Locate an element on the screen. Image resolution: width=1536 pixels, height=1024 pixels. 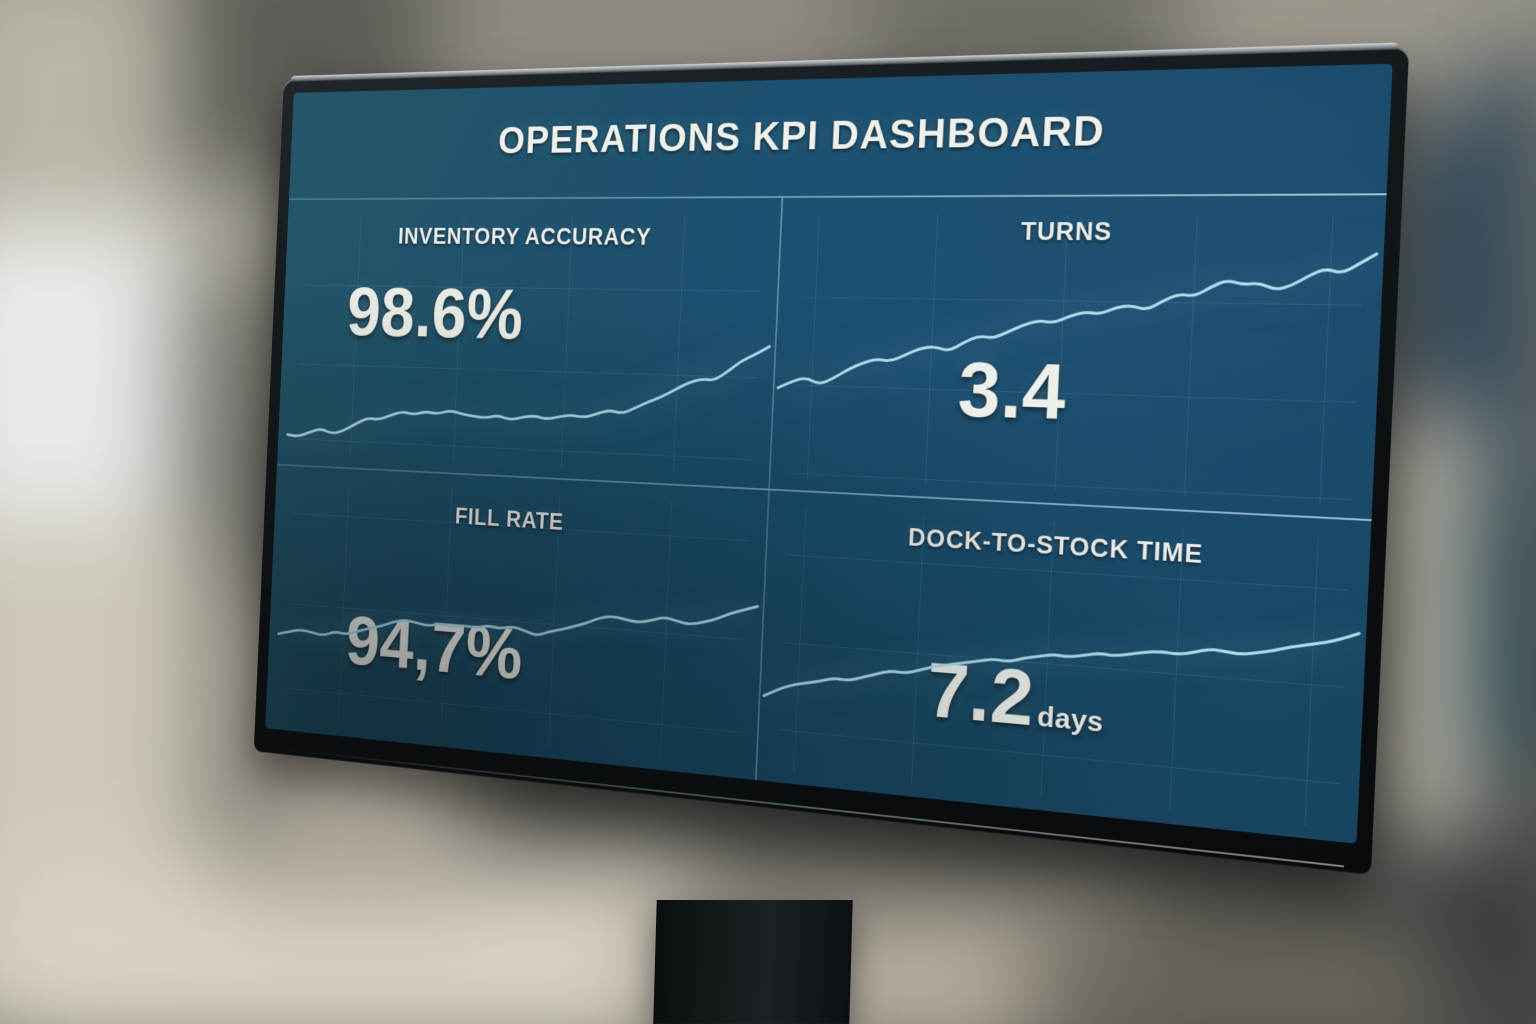
sparkline-turns is located at coordinates (1077, 330).